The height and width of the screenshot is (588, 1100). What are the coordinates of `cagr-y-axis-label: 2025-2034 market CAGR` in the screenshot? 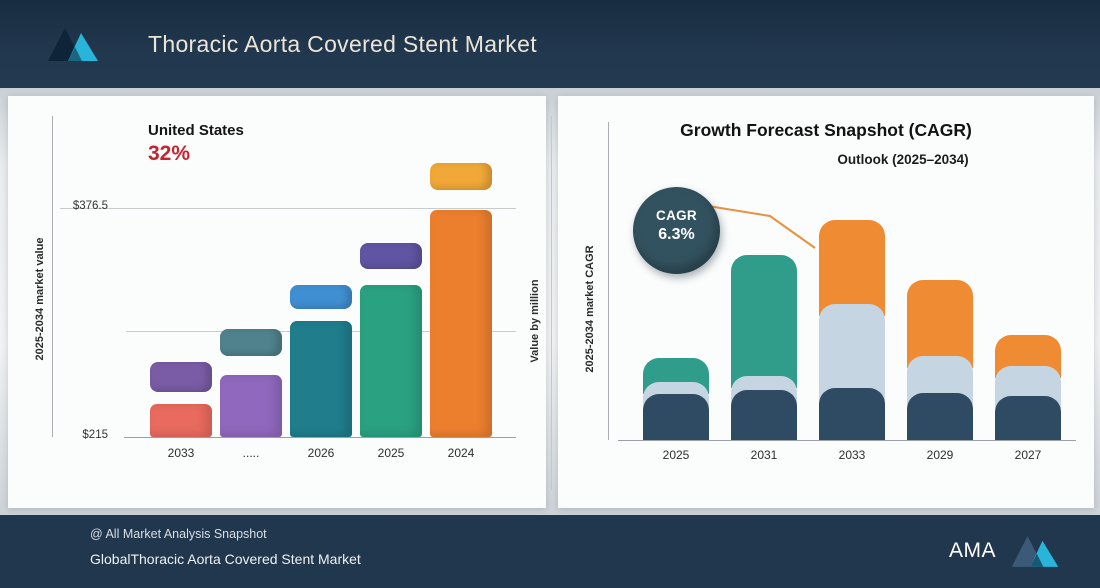 It's located at (590, 309).